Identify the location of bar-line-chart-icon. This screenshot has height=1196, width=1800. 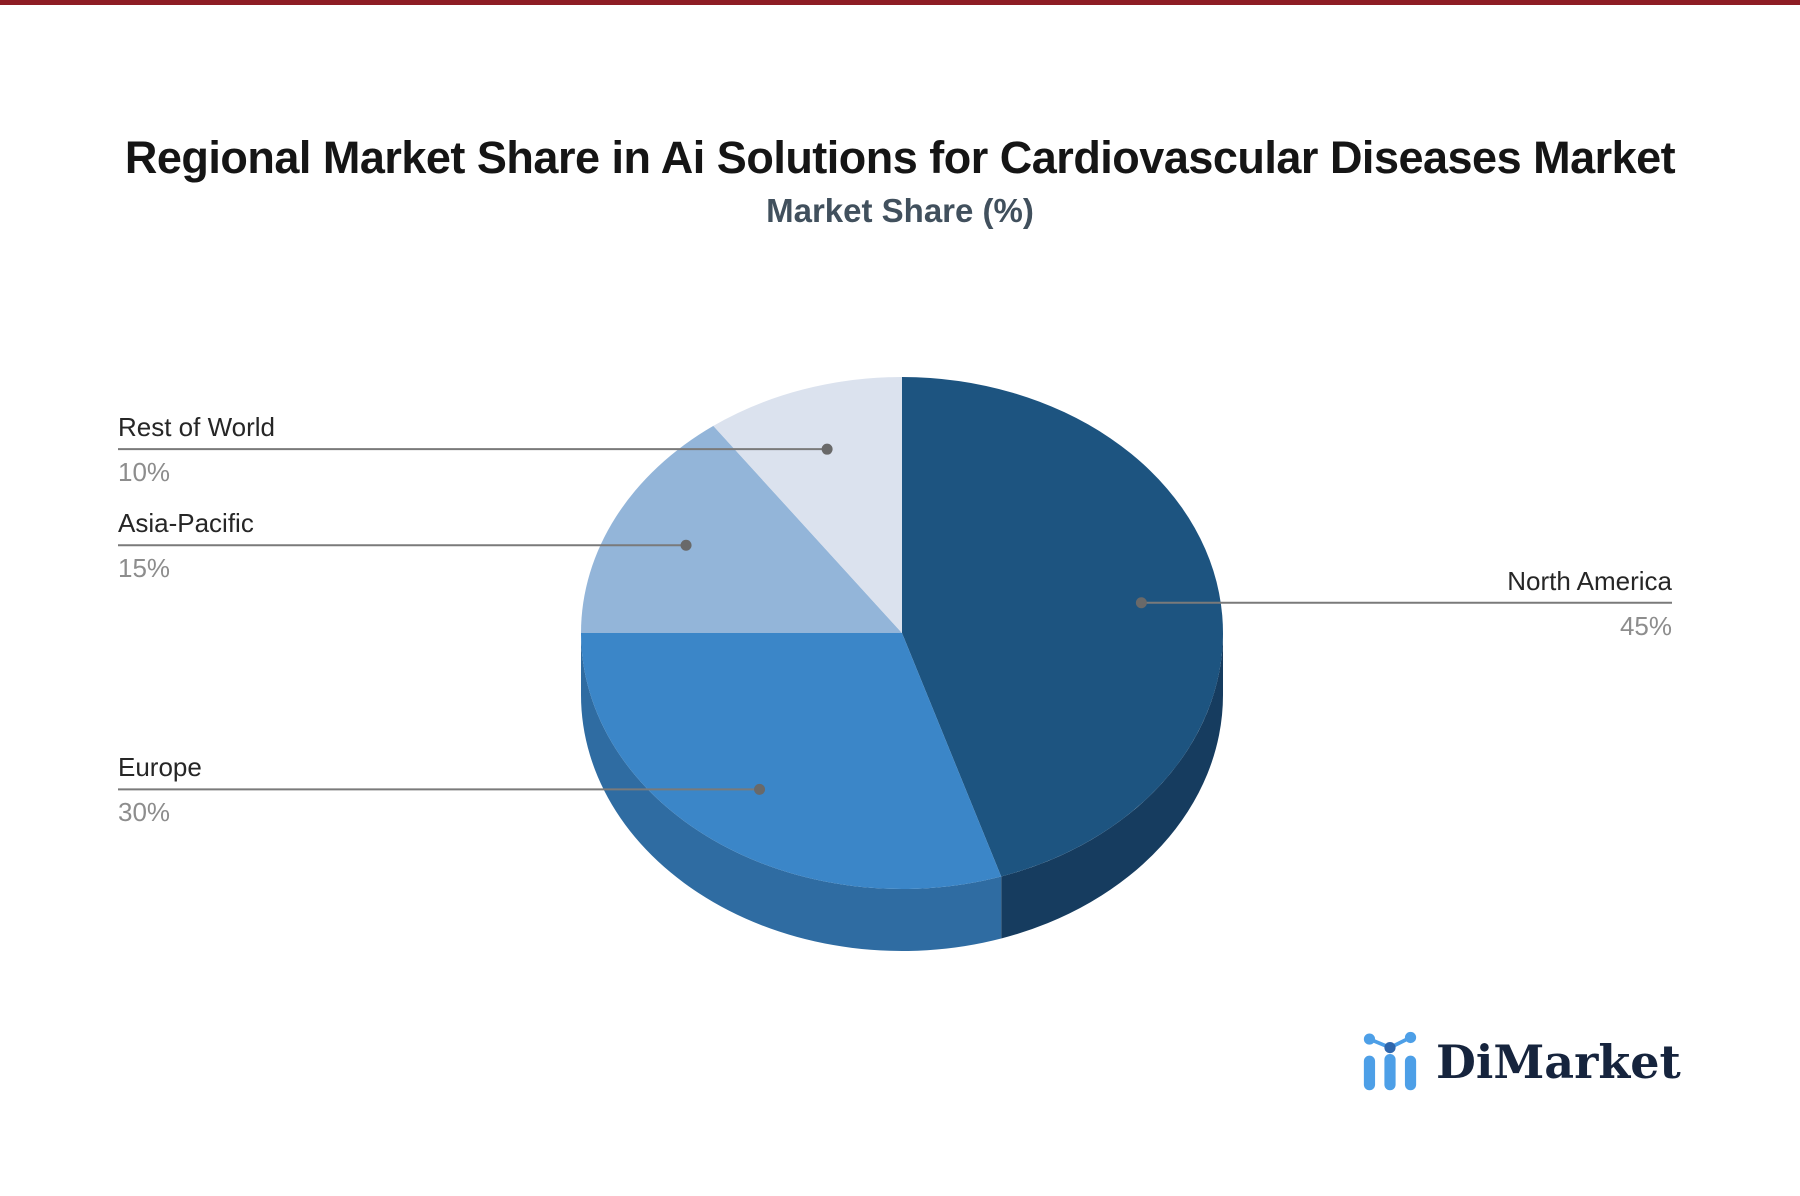
(1390, 1061).